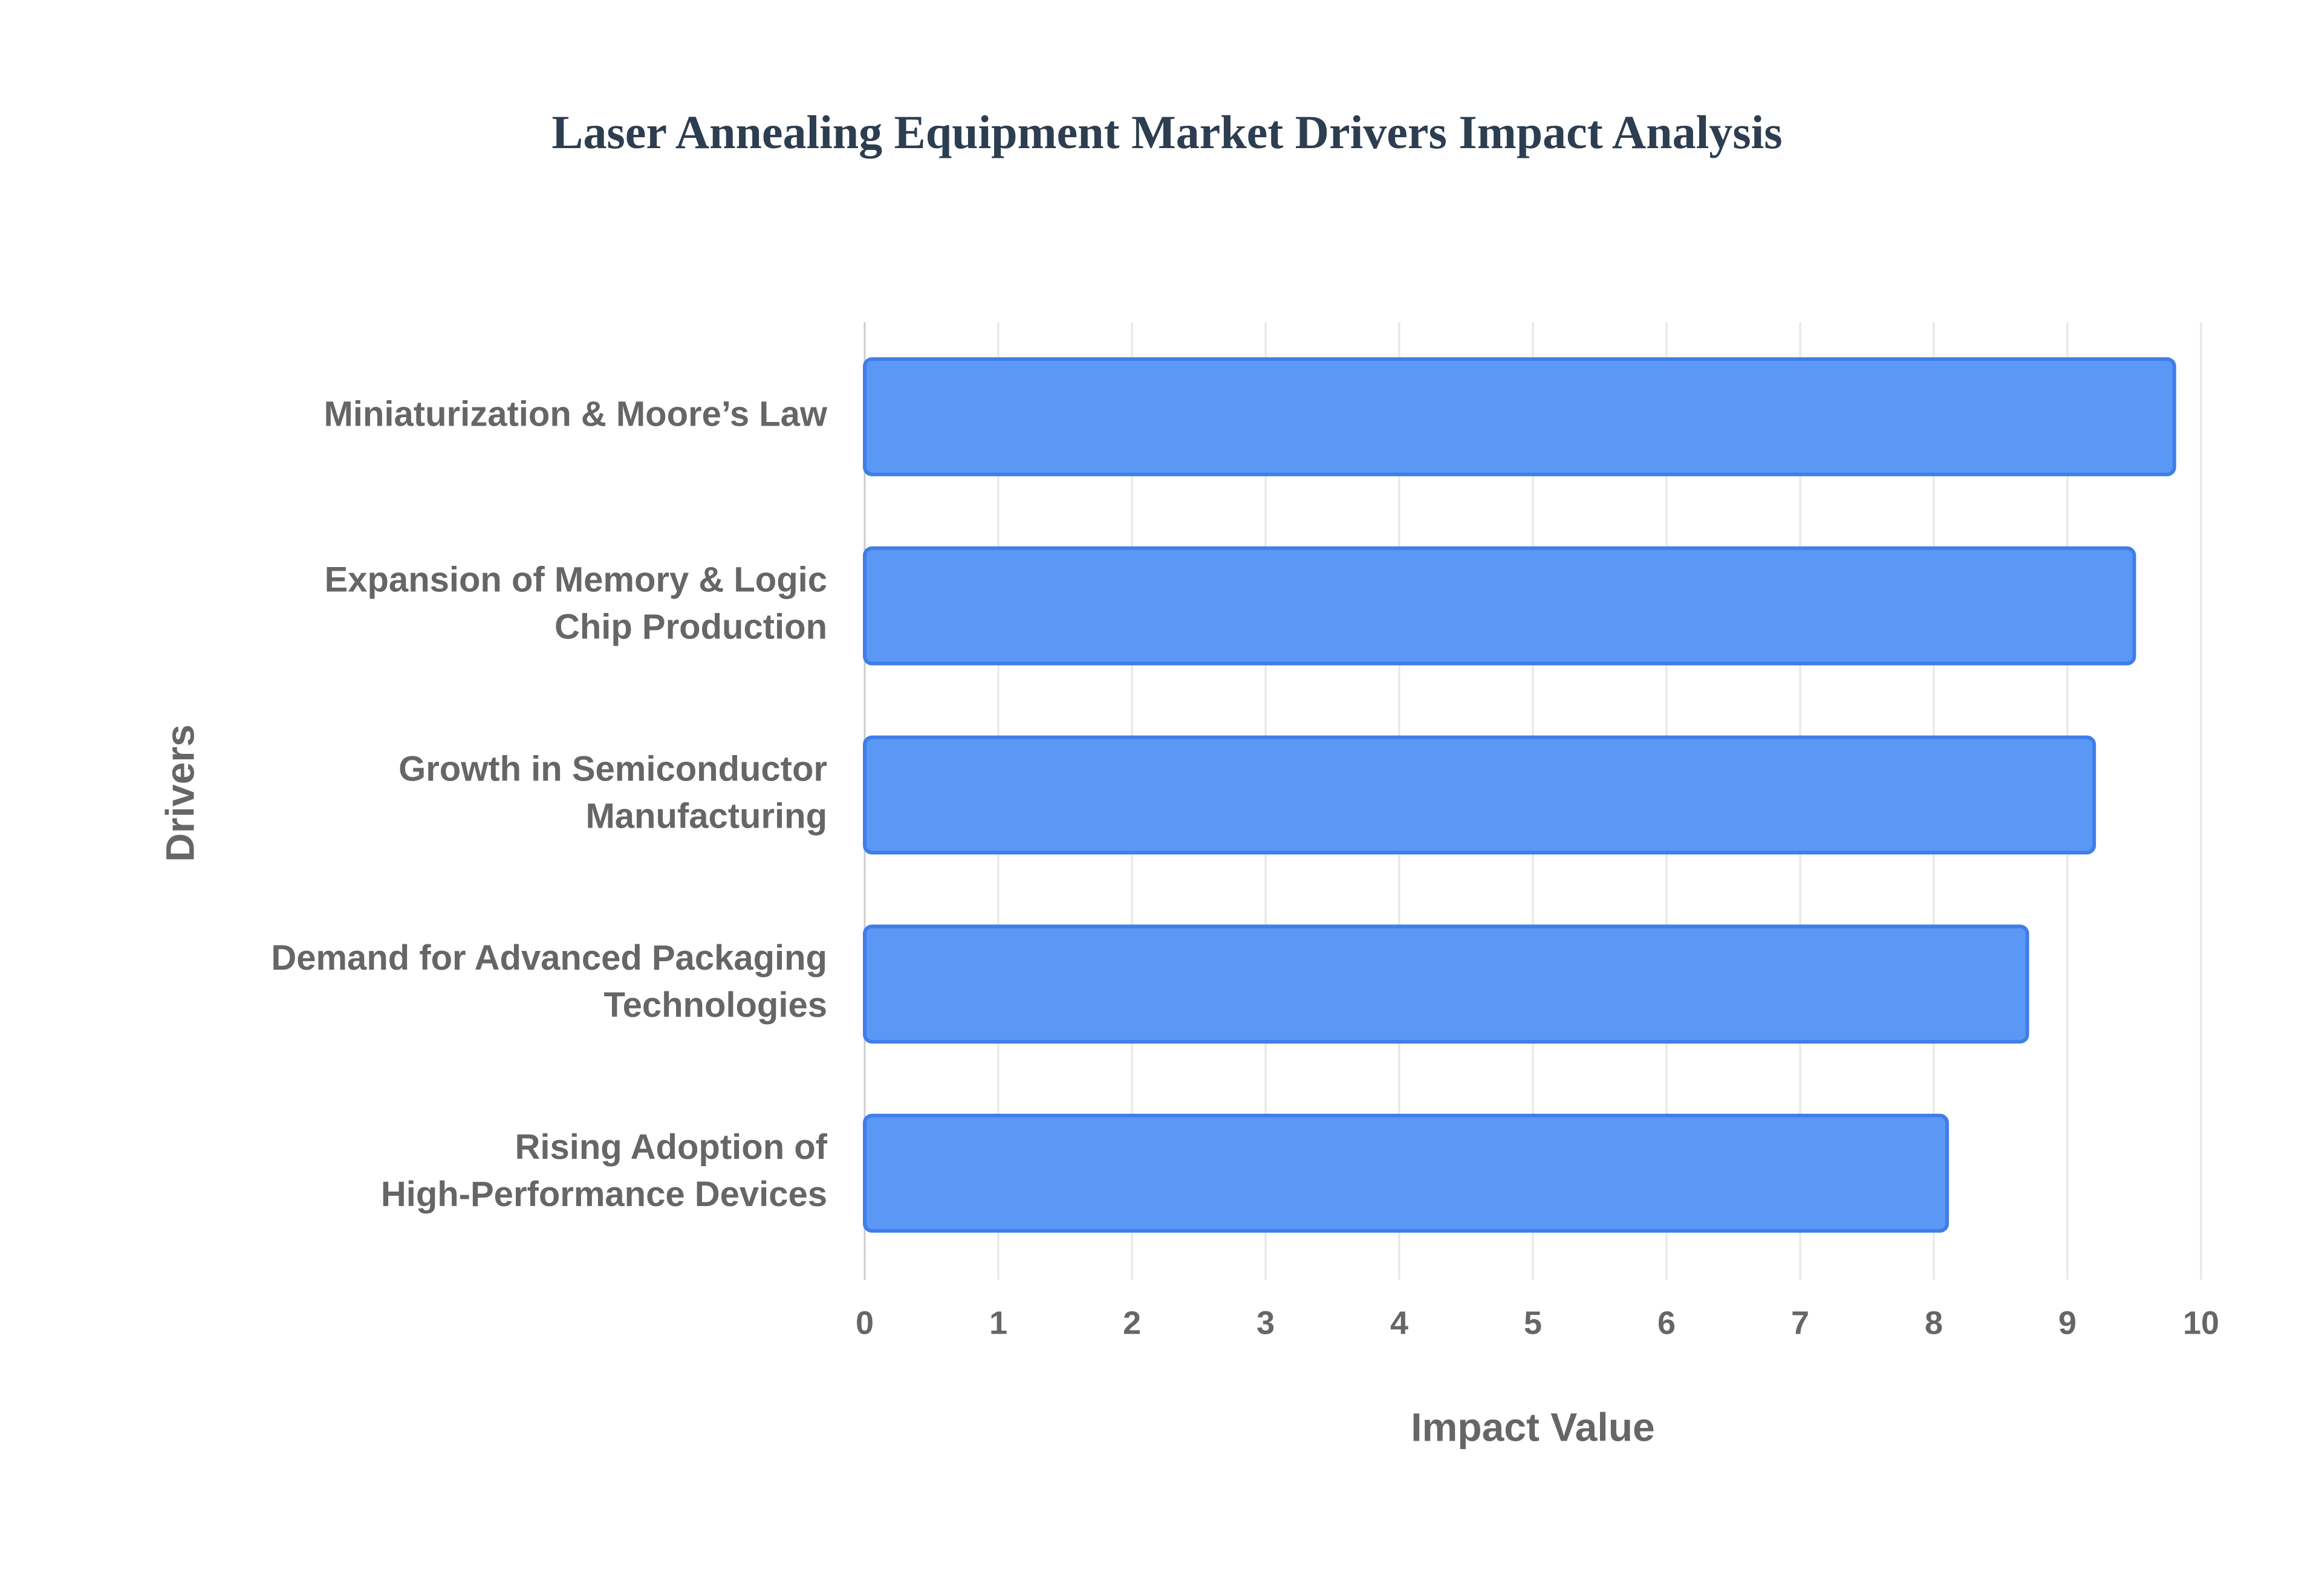 This screenshot has height=1596, width=2322. I want to click on x-tick-label: 6, so click(1667, 1323).